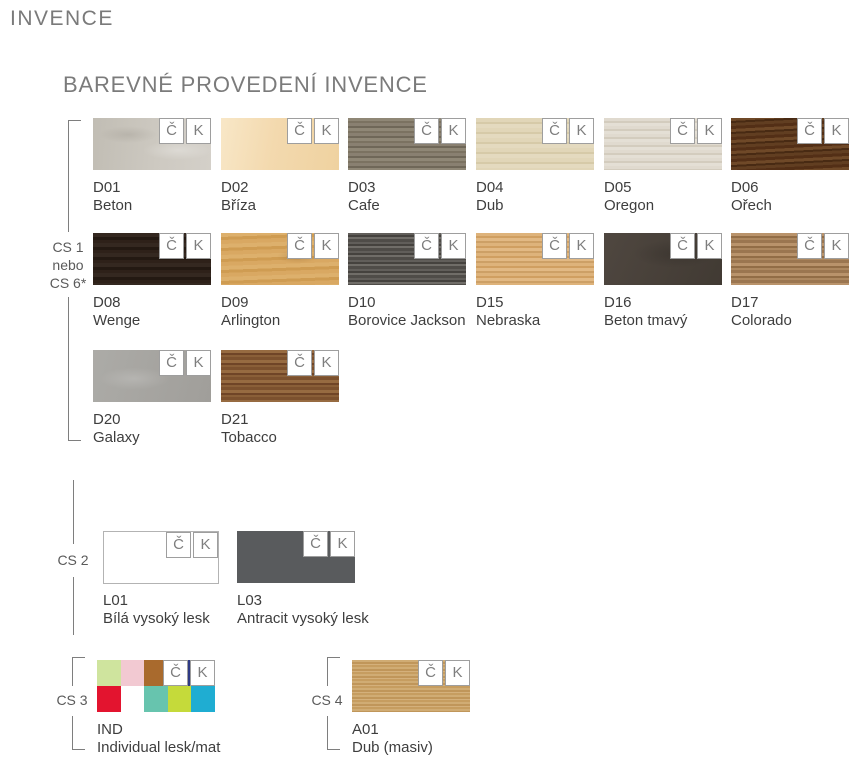 This screenshot has width=856, height=761. Describe the element at coordinates (745, 187) in the screenshot. I see `swatch-code-d06: D06` at that location.